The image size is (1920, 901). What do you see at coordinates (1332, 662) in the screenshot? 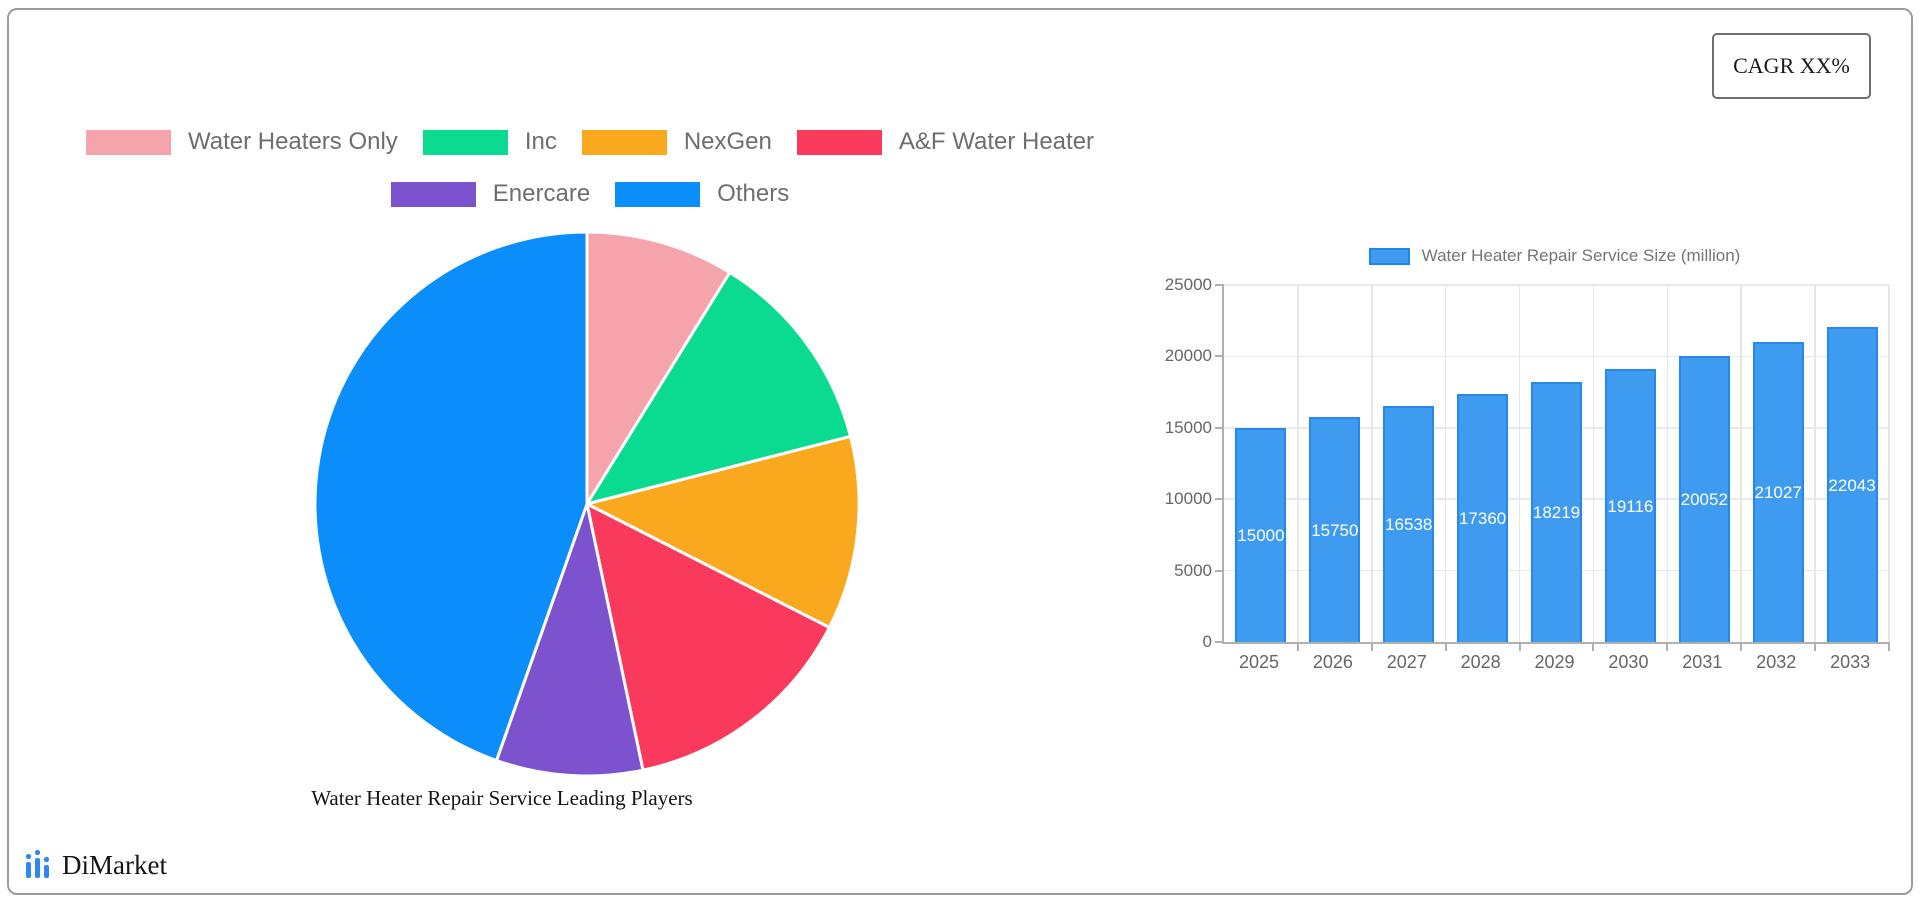
I see `x-axis-label: 2026` at bounding box center [1332, 662].